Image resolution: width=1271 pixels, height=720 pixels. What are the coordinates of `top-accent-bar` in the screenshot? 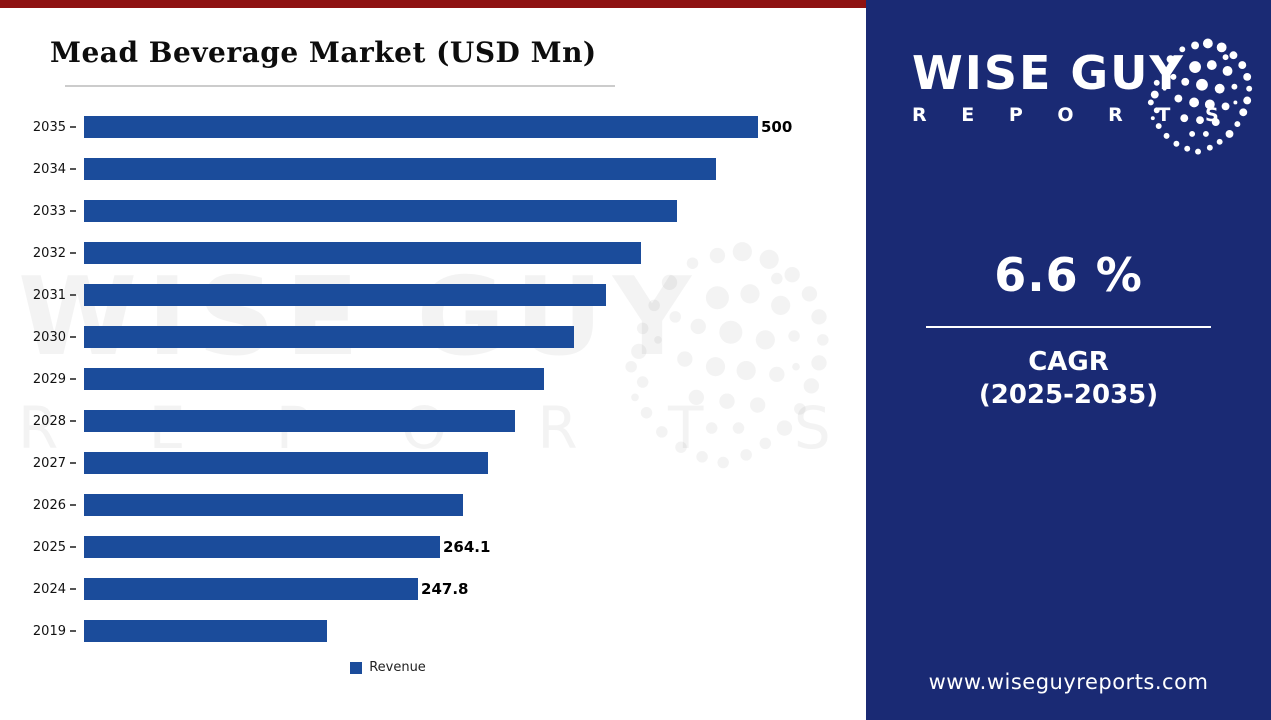 It's located at (433, 4).